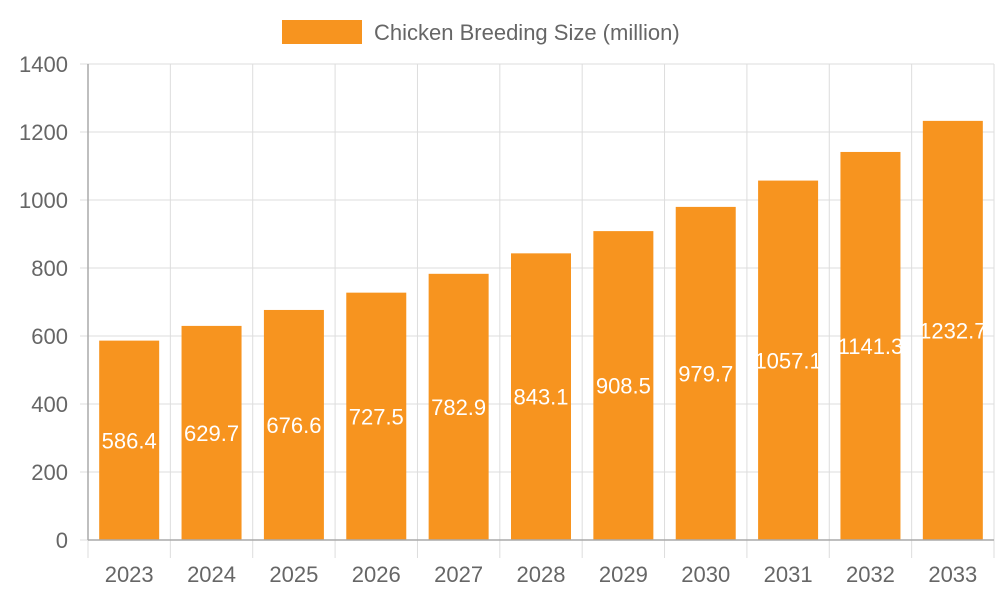  What do you see at coordinates (43, 200) in the screenshot?
I see `y-tick-label: 1000` at bounding box center [43, 200].